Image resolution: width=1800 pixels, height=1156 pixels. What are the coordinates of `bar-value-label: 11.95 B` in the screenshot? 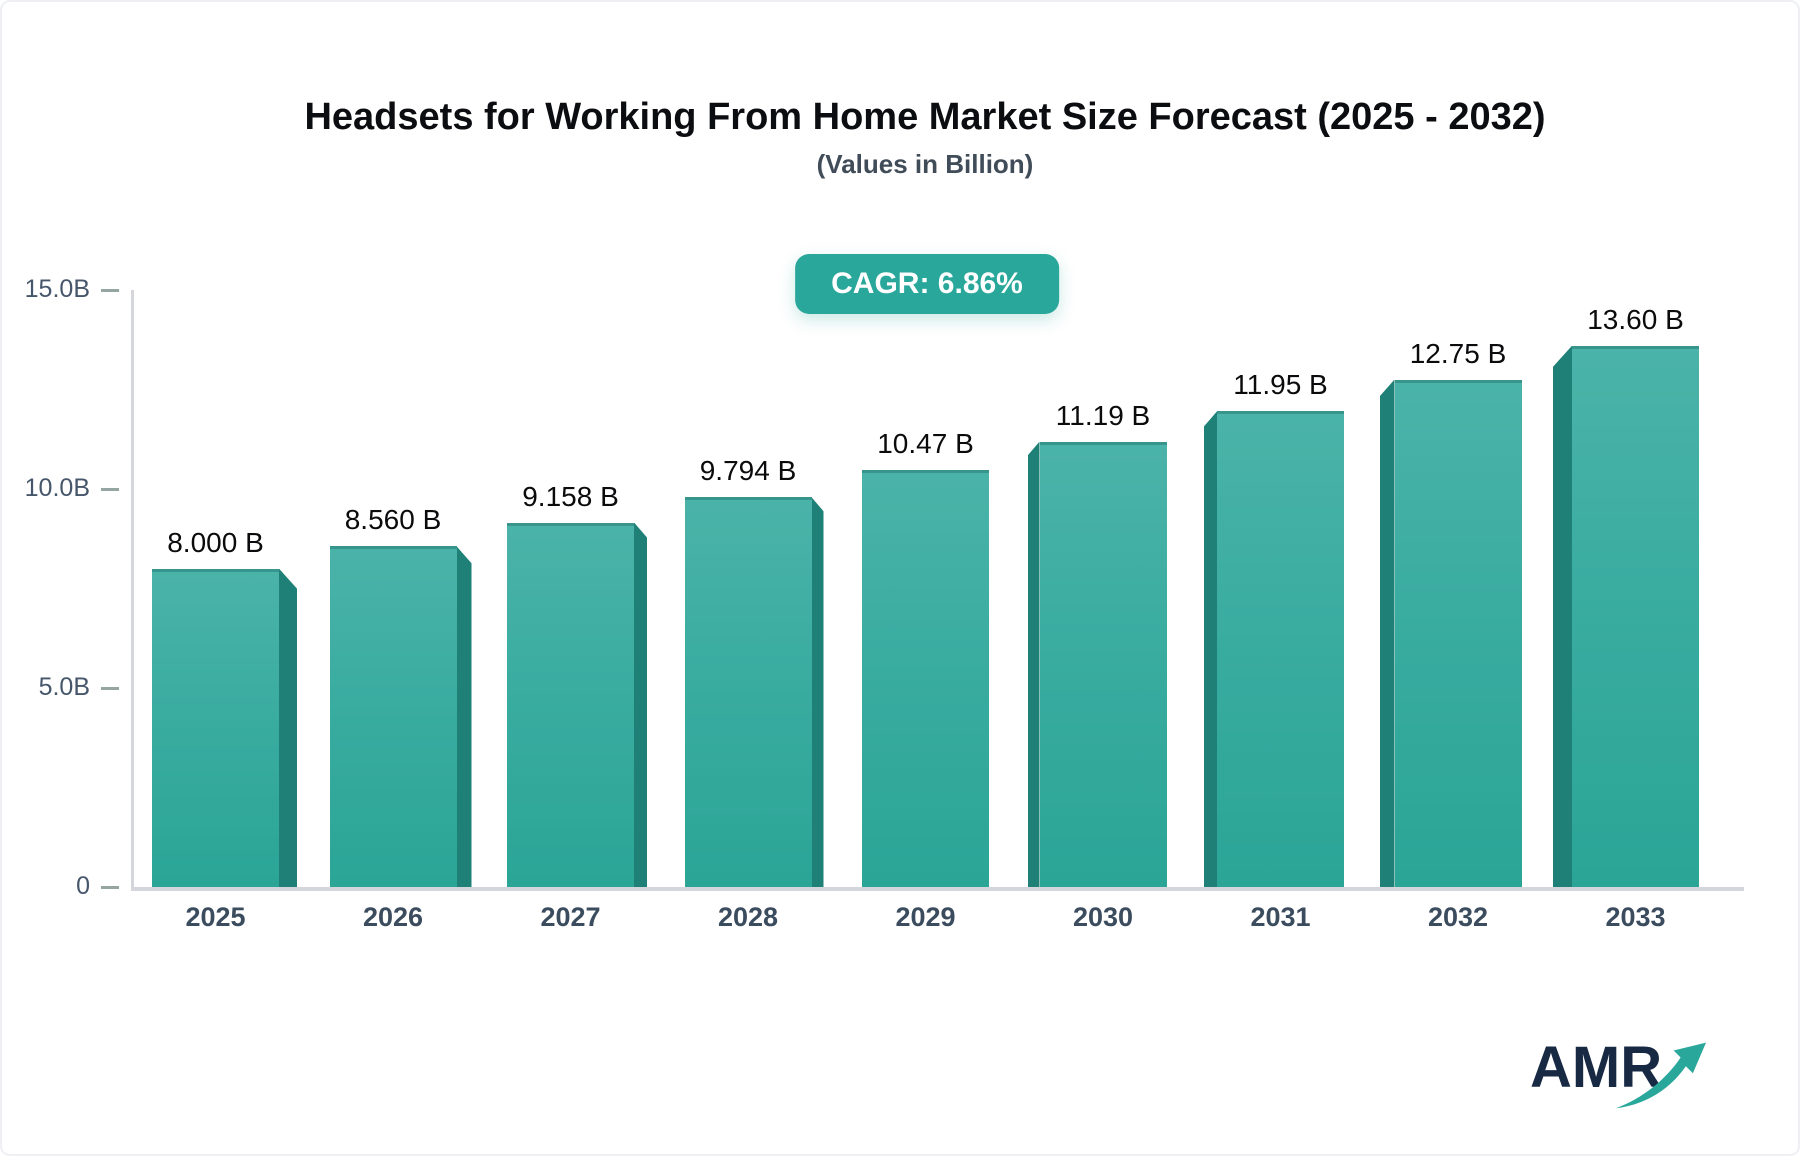 It's located at (1280, 385).